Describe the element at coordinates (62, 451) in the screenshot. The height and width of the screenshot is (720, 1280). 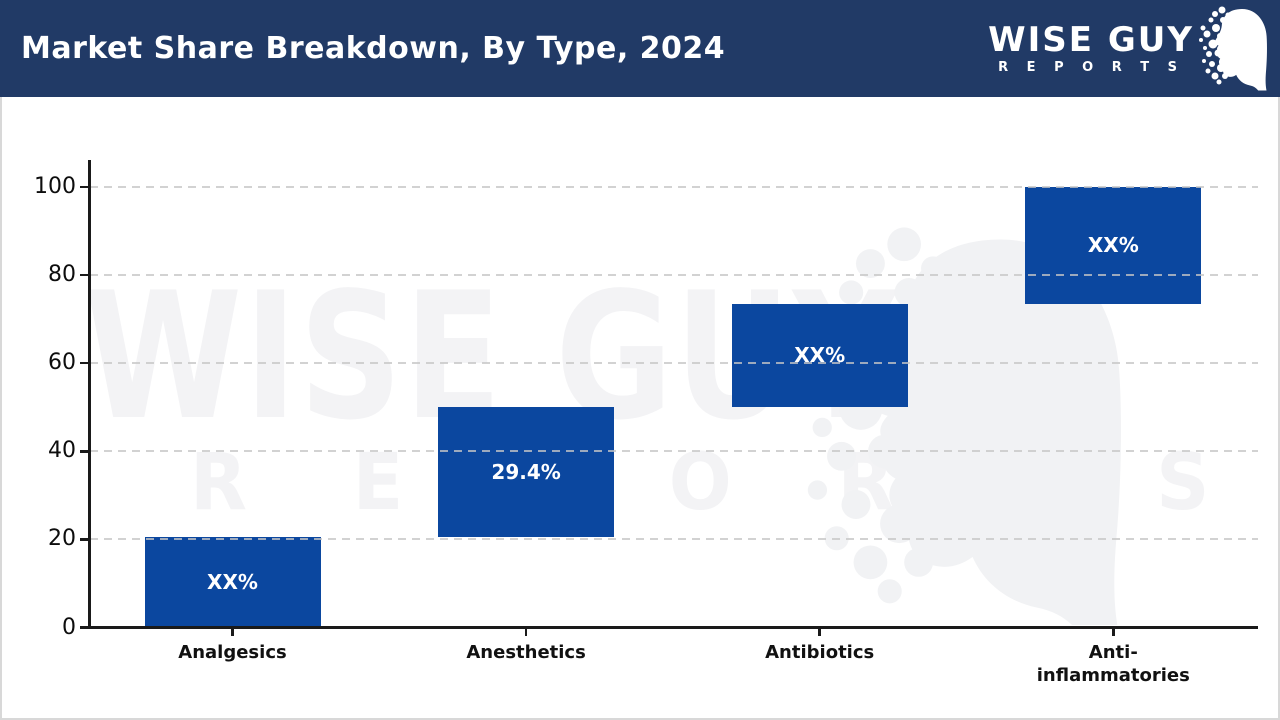
I see `y-tick-label: 40` at that location.